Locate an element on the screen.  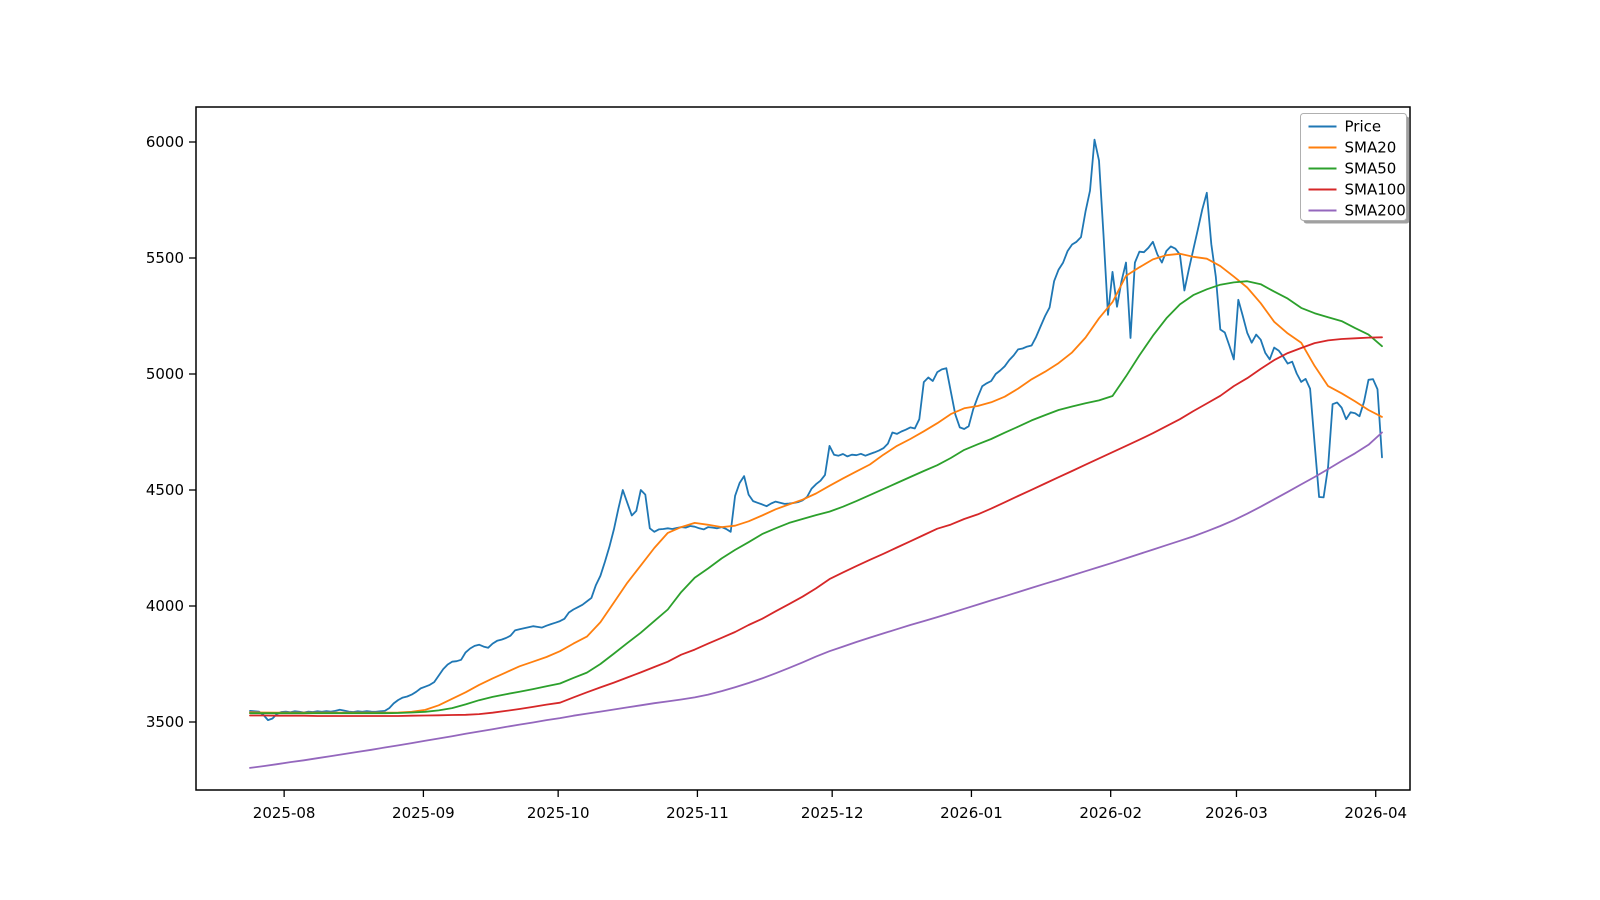
x-tick-label: 2026-02 is located at coordinates (1110, 813).